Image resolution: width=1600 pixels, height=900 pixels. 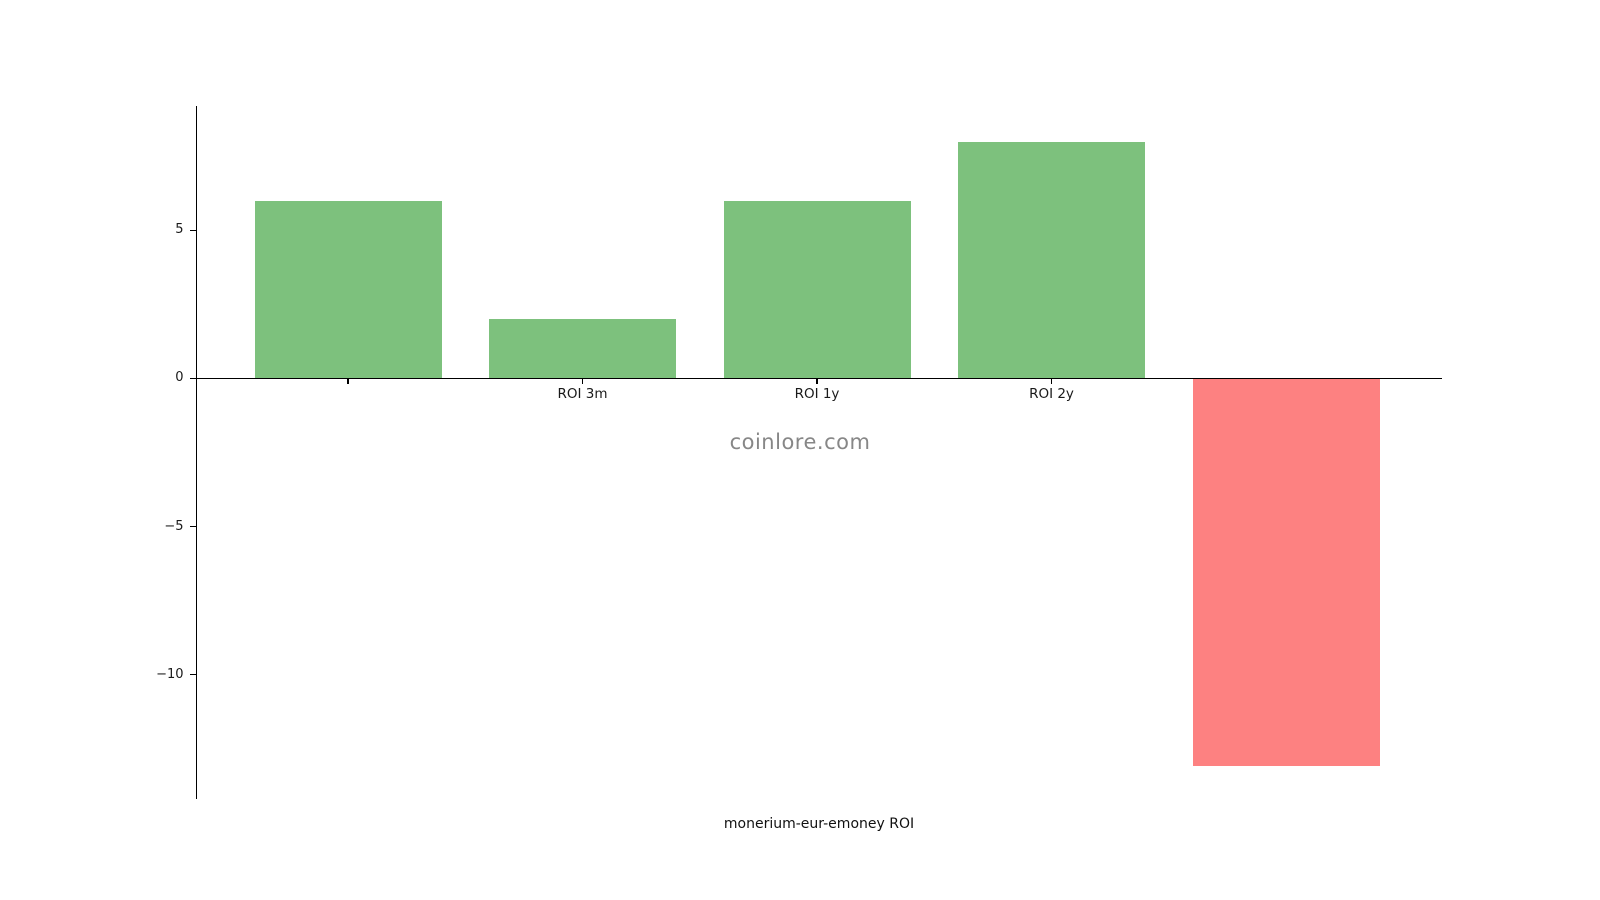 What do you see at coordinates (1051, 260) in the screenshot?
I see `bar-roi-2y` at bounding box center [1051, 260].